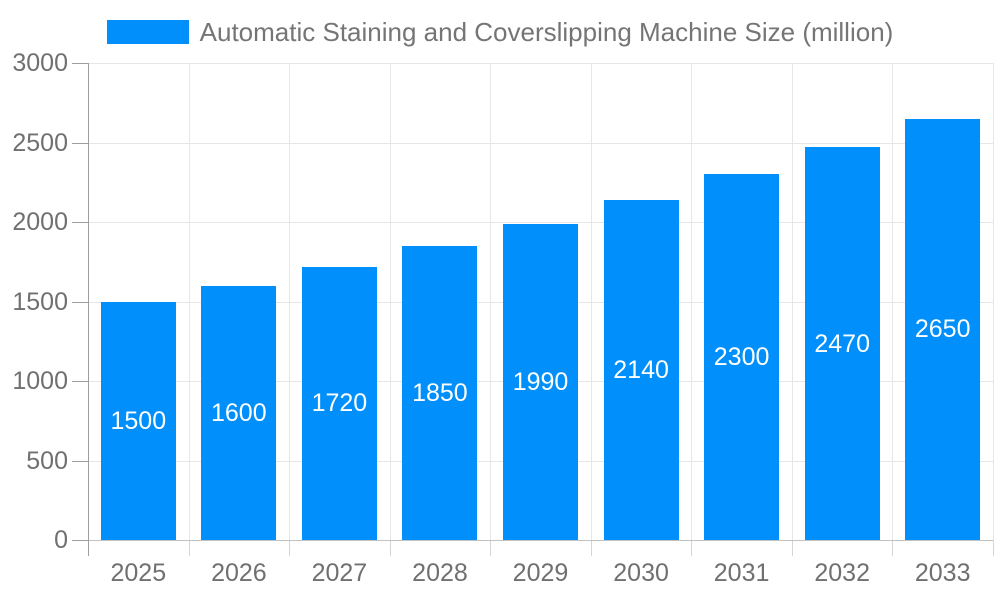  What do you see at coordinates (741, 573) in the screenshot?
I see `x-axis-category-label: 2031` at bounding box center [741, 573].